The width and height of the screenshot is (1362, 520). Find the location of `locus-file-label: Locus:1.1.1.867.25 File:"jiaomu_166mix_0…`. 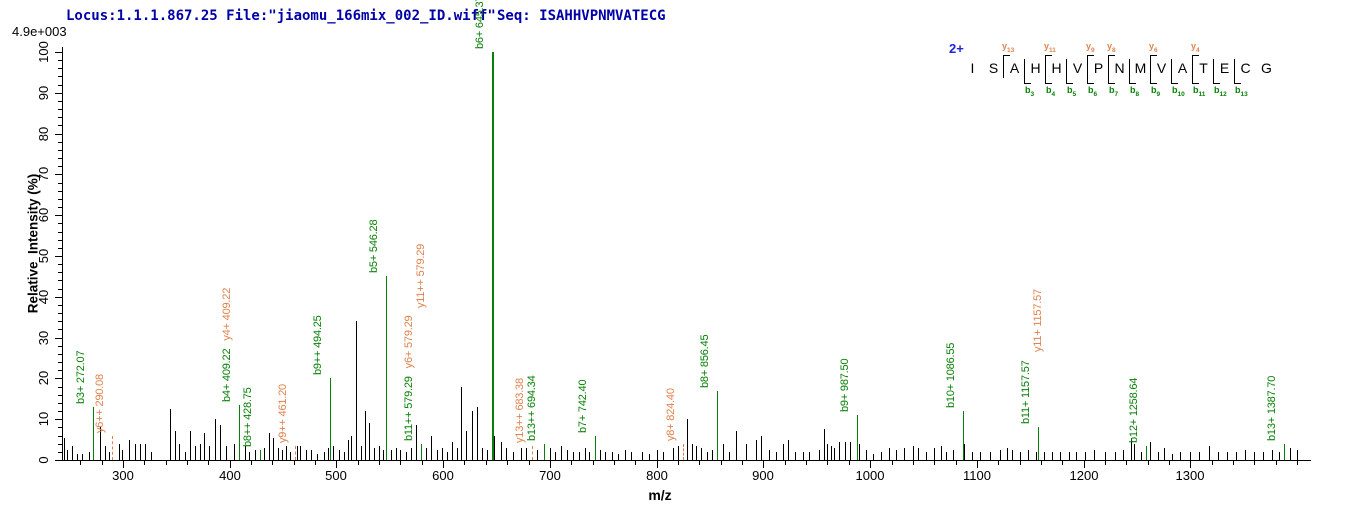

locus-file-label: Locus:1.1.1.867.25 File:"jiaomu_166mix_0… is located at coordinates (281, 16).